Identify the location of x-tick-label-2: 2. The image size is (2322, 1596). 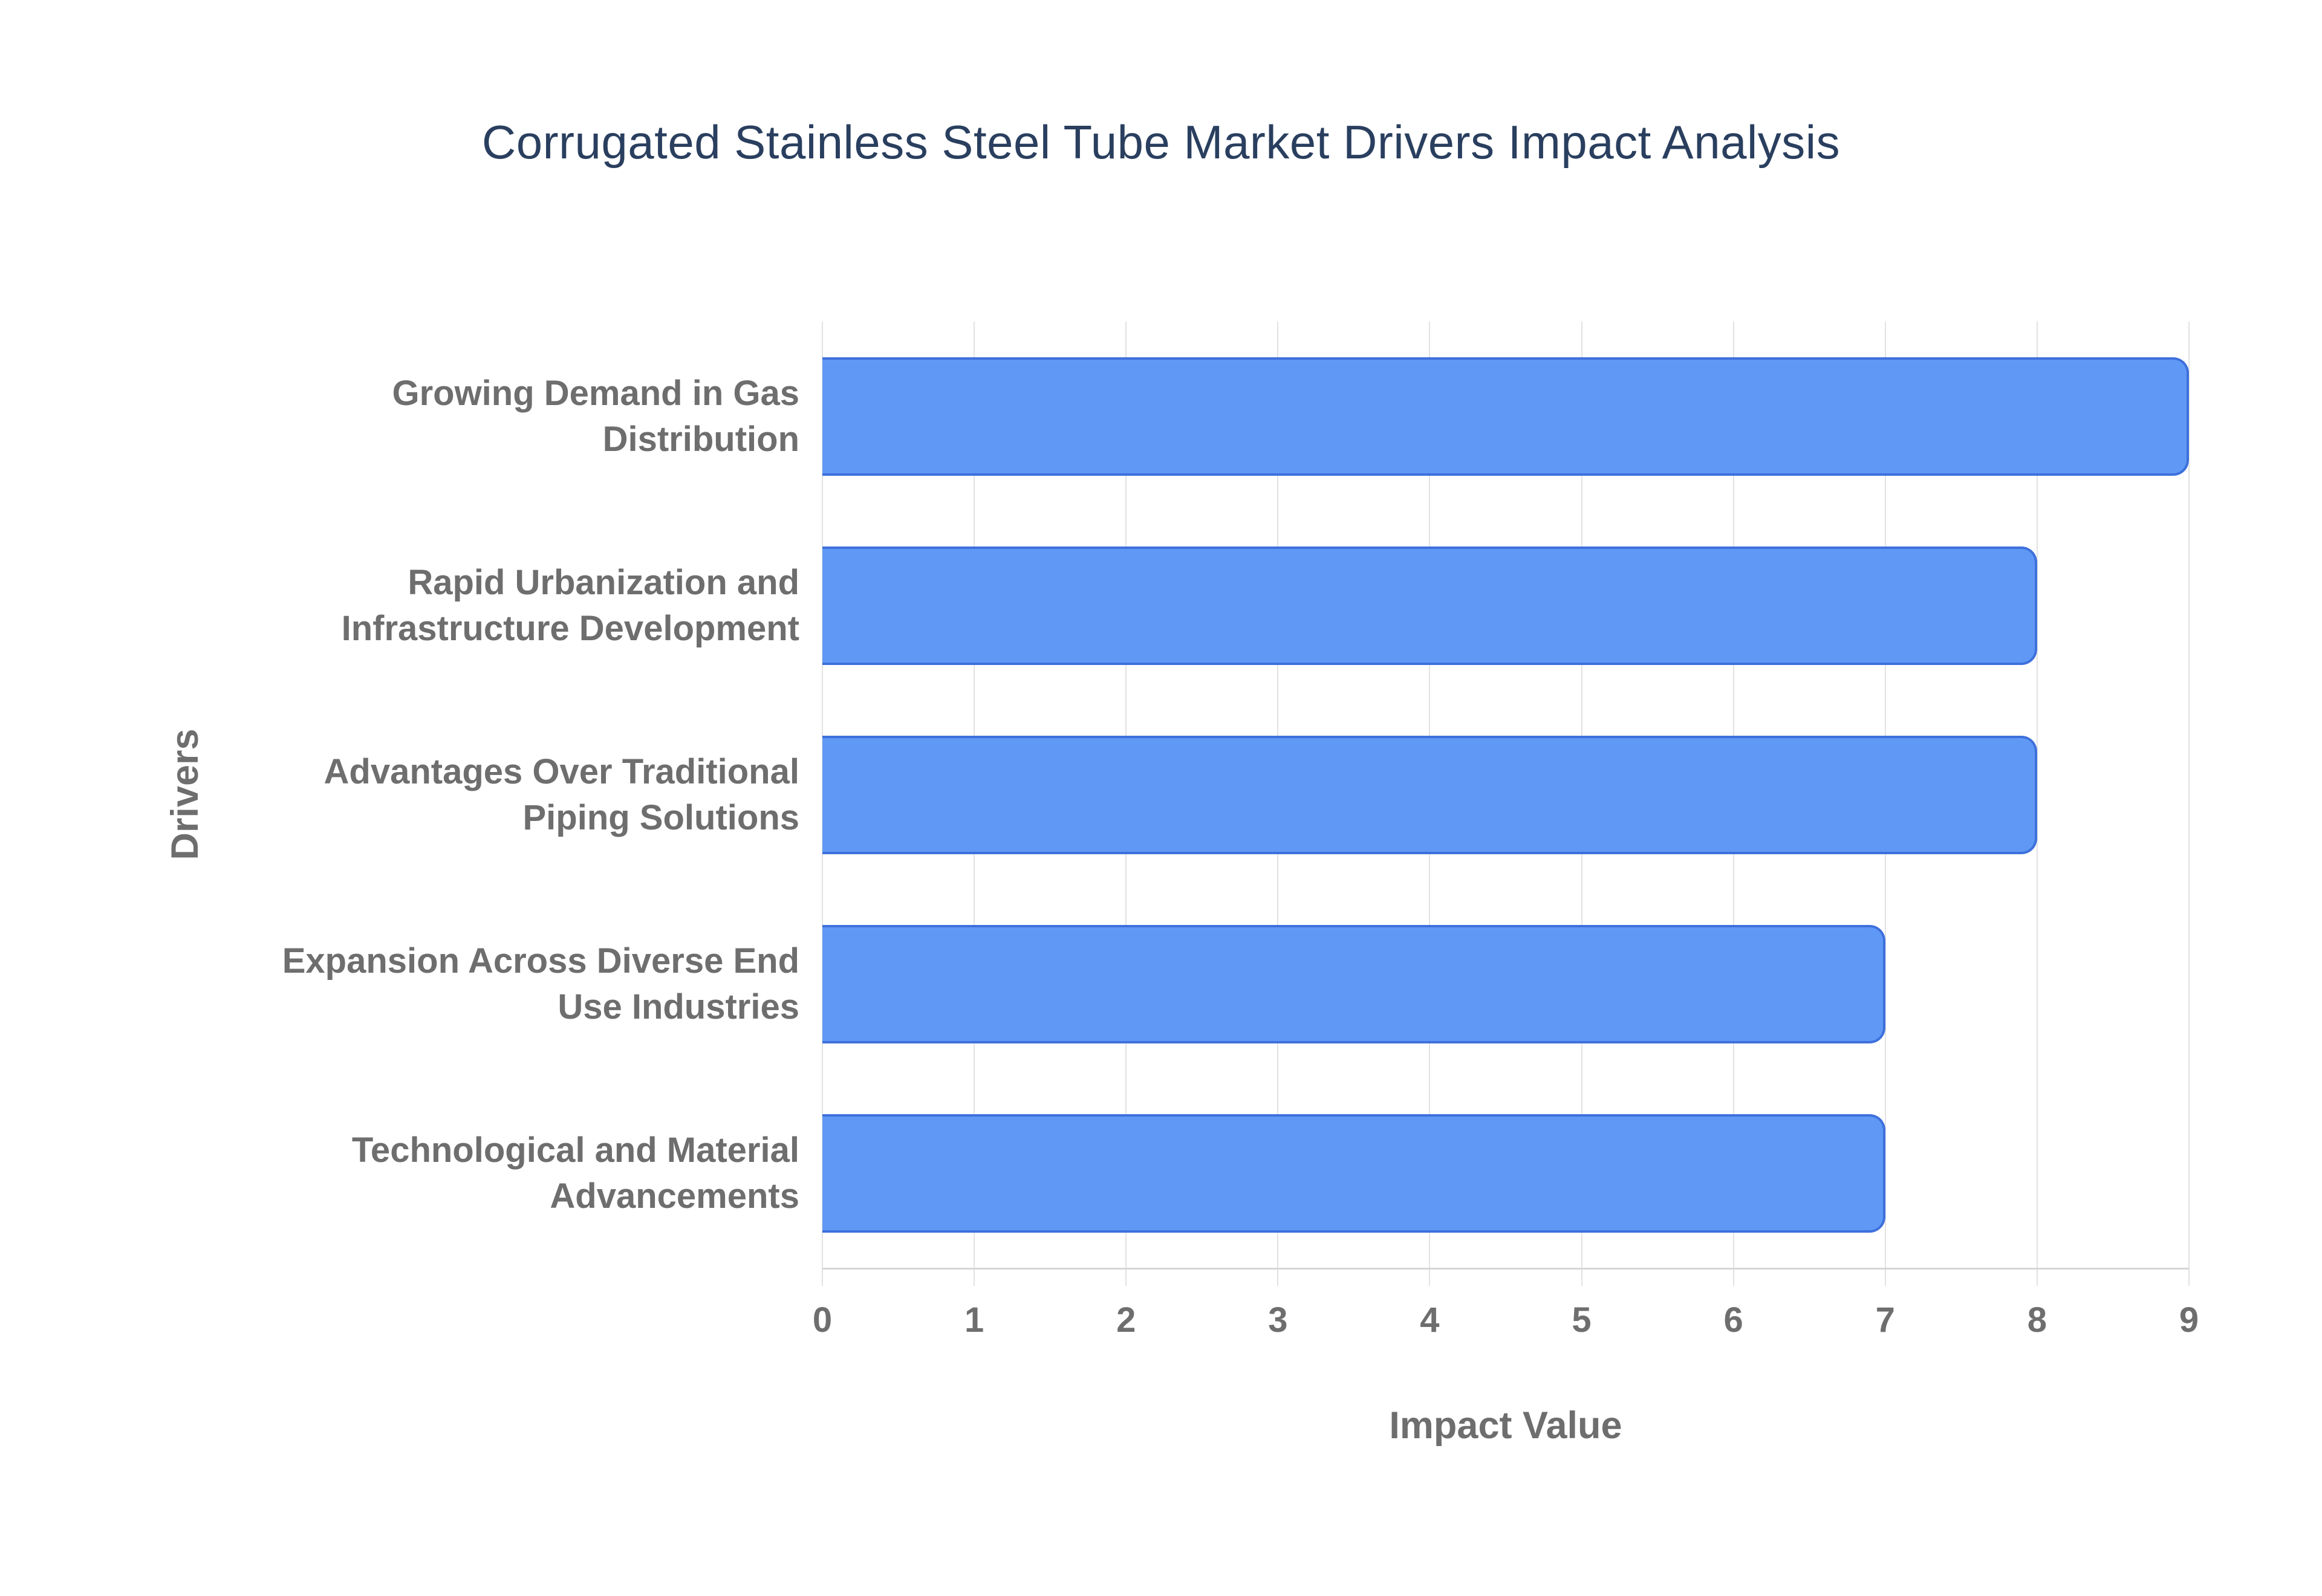
(1126, 1320).